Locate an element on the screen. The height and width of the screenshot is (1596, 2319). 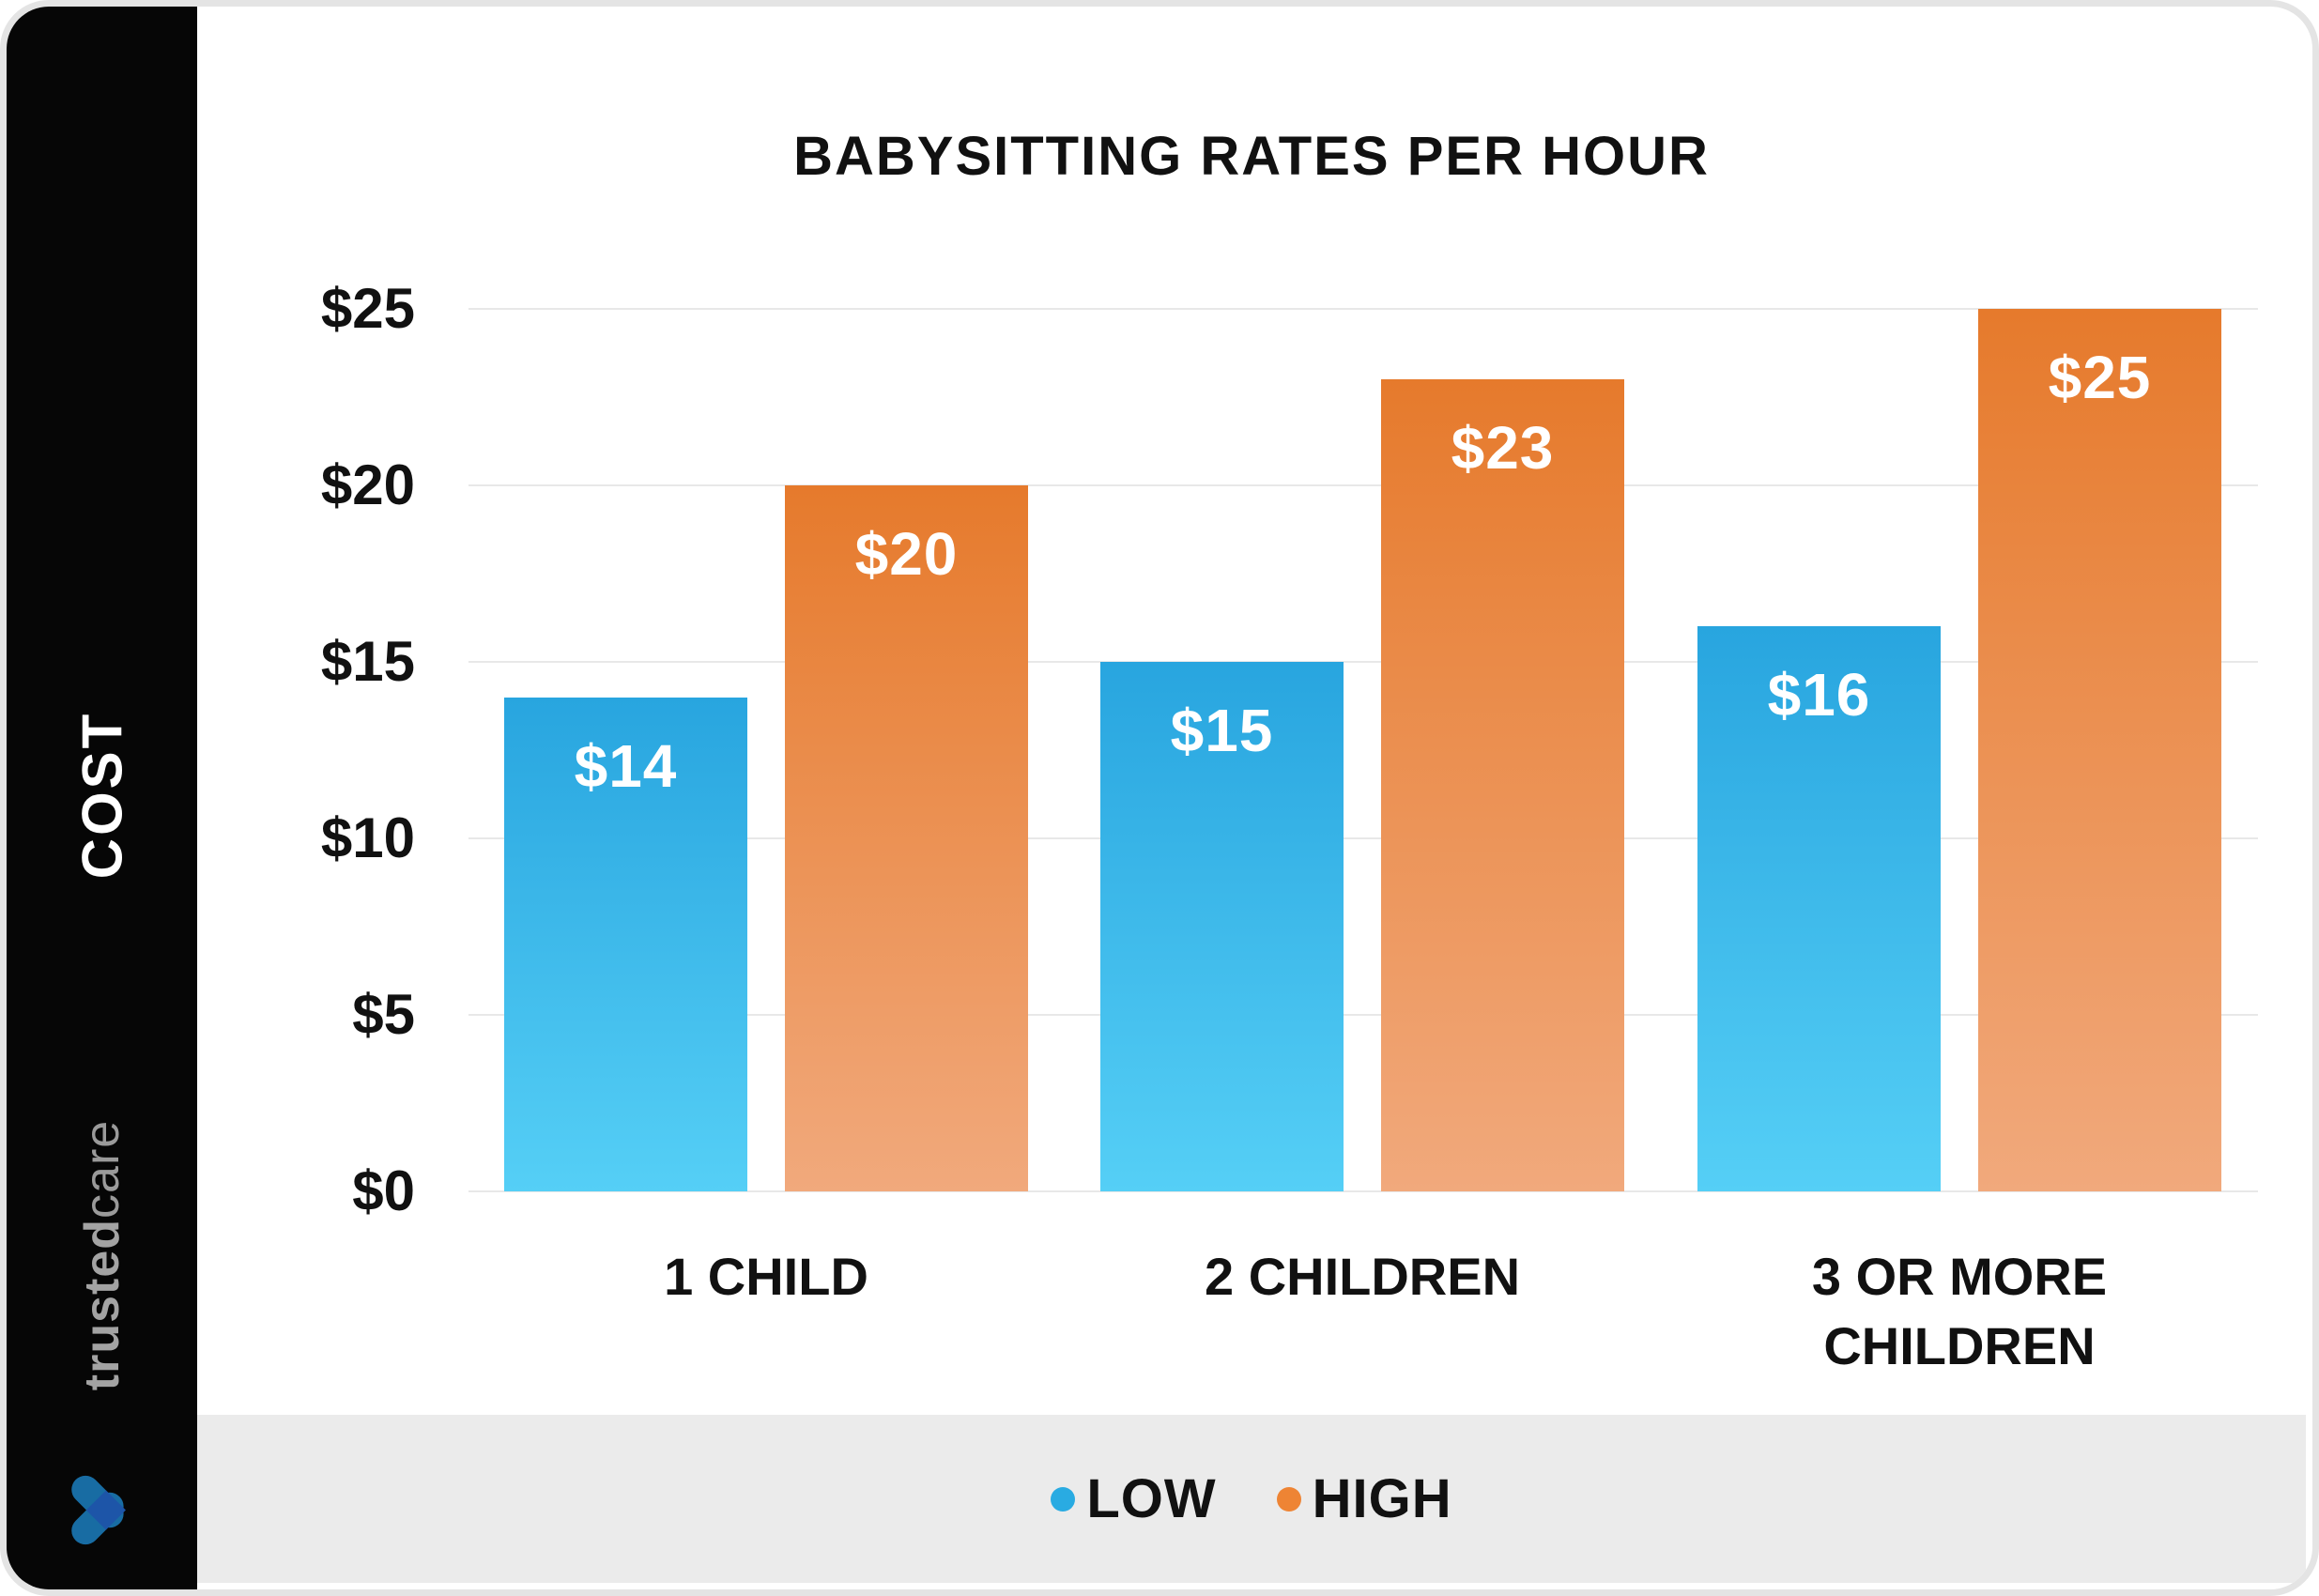
bar-value-label: $20 is located at coordinates (907, 554).